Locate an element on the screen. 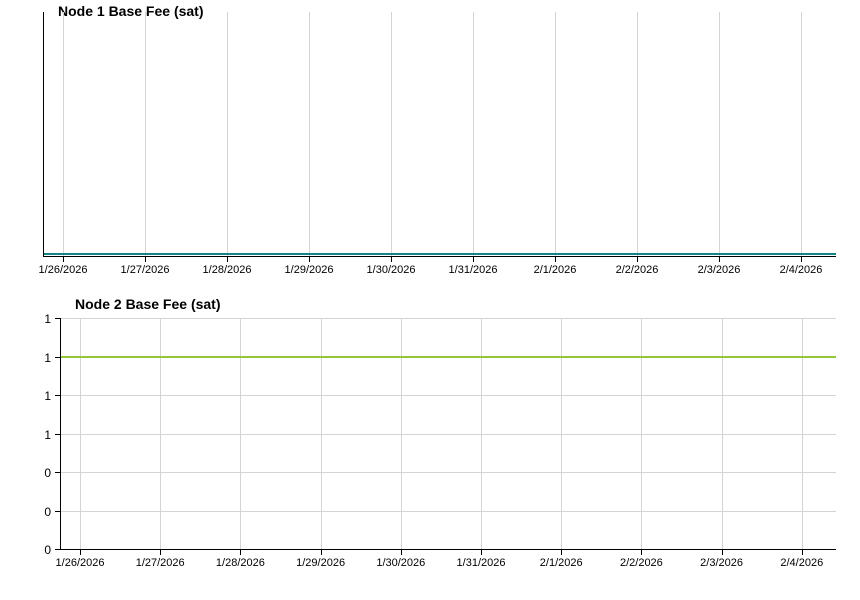  node2-chart-title: Node 2 Base Fee (sat) is located at coordinates (148, 304).